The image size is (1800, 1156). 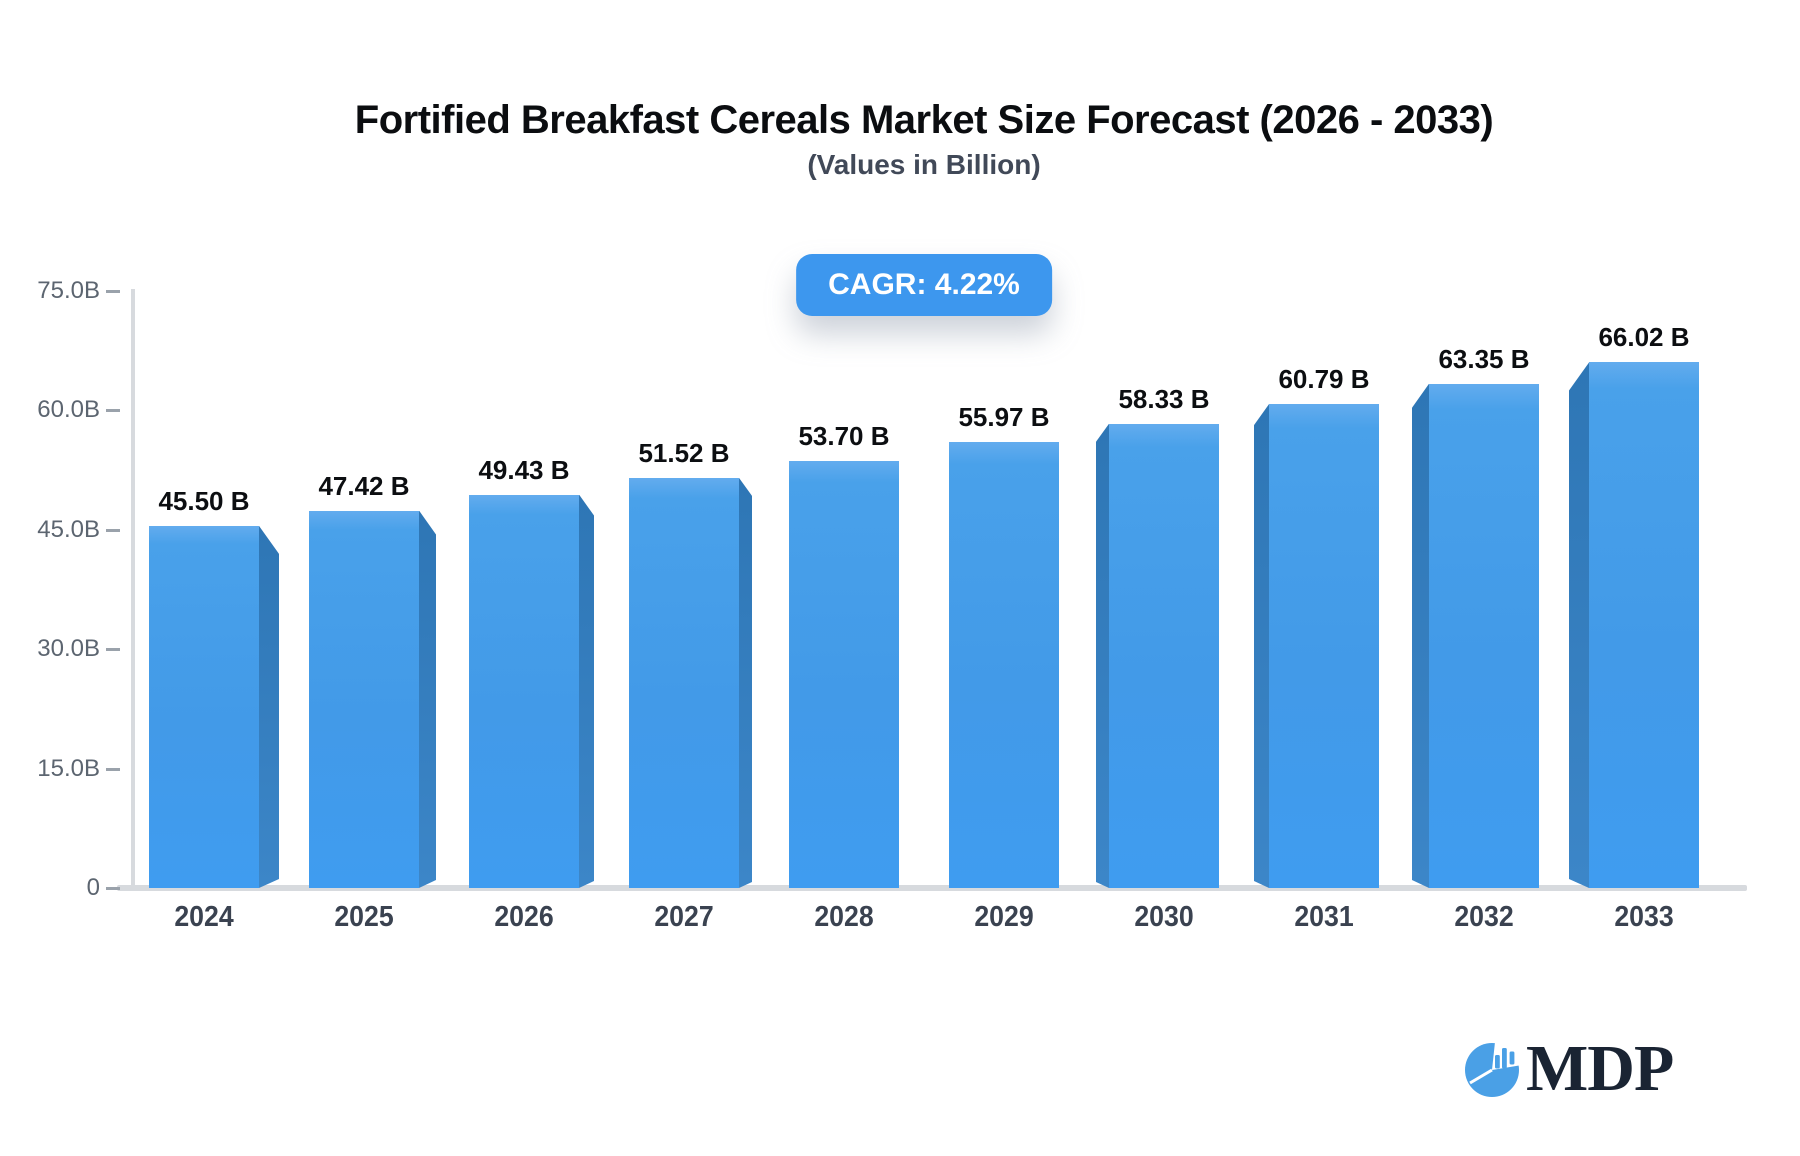 I want to click on bar-value-label: 45.50 B, so click(x=204, y=500).